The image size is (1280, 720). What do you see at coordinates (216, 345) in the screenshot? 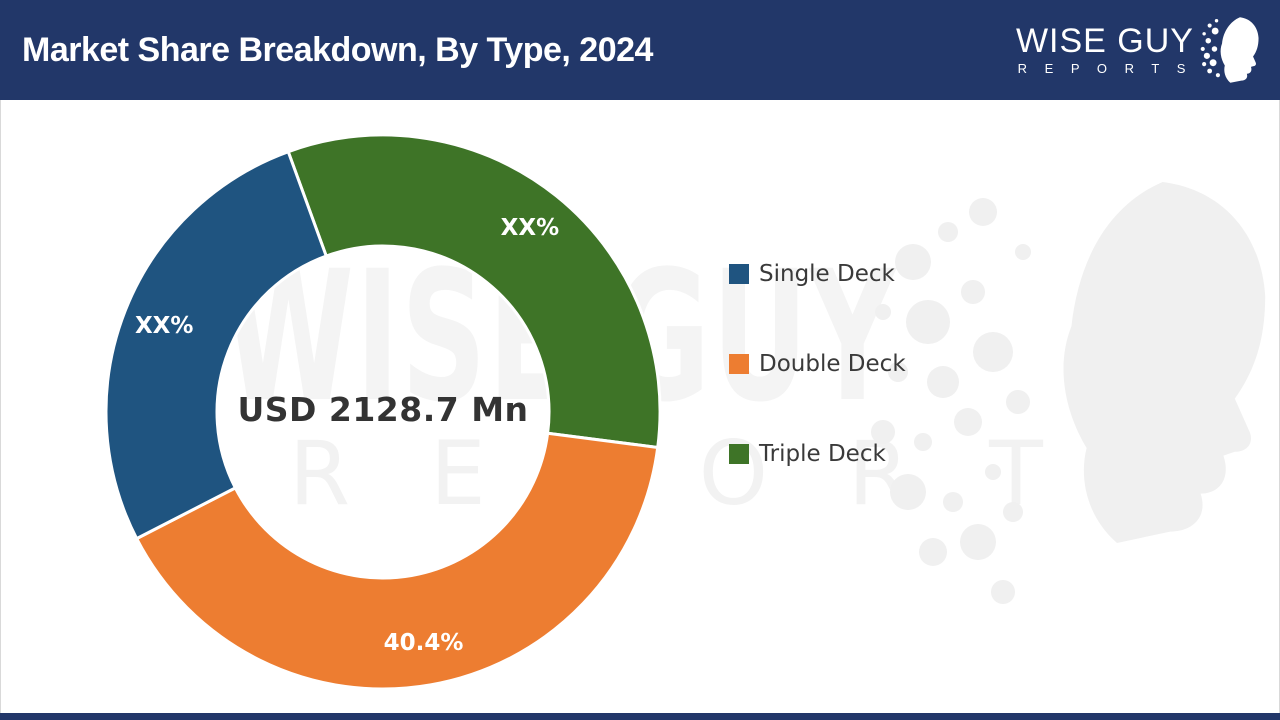
I see `donut-segment-single-deck` at bounding box center [216, 345].